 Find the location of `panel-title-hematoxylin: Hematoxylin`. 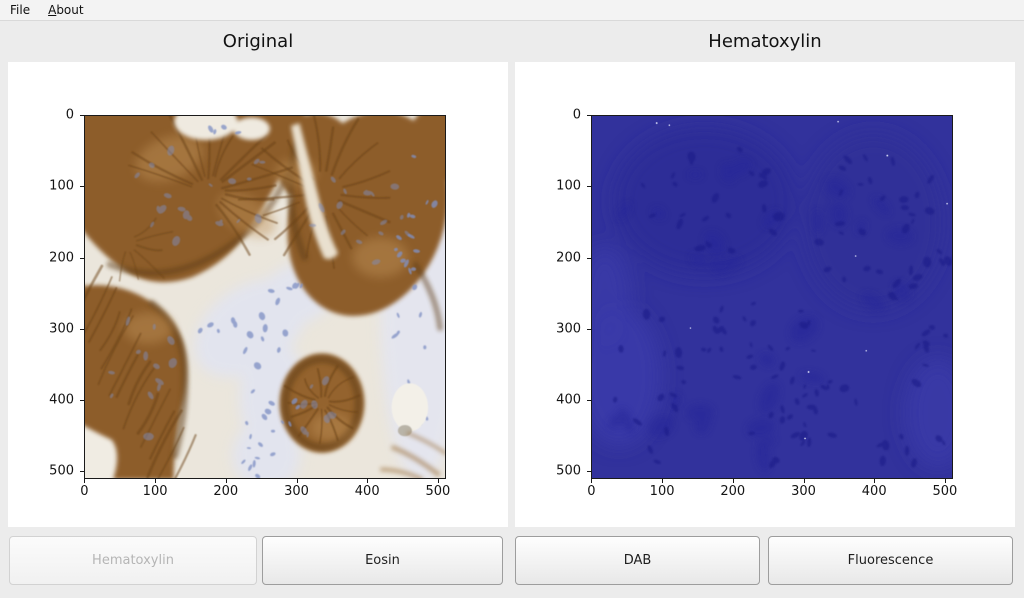

panel-title-hematoxylin: Hematoxylin is located at coordinates (765, 41).